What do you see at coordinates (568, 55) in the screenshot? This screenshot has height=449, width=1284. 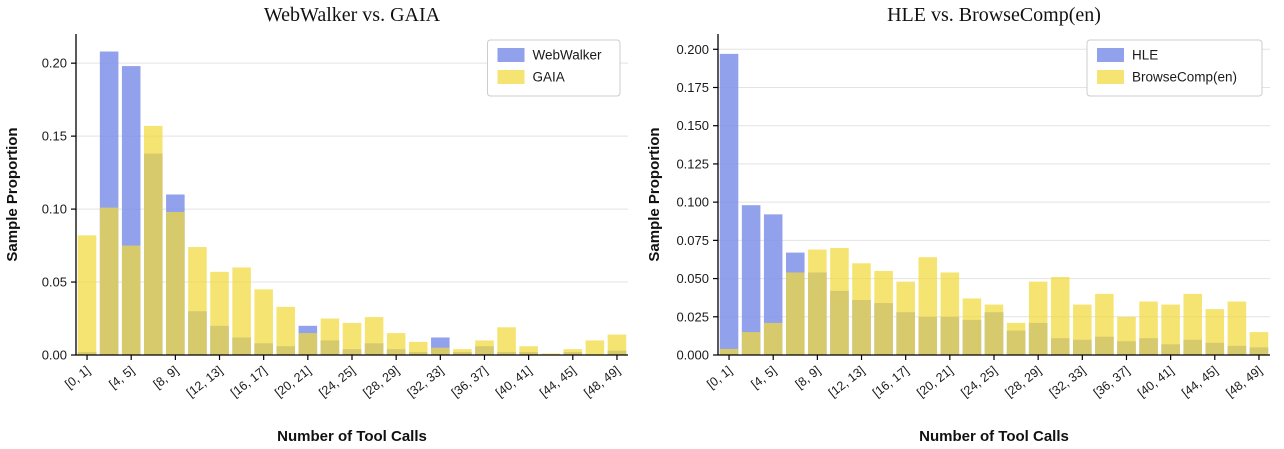 I see `legend-label: WebWalker` at bounding box center [568, 55].